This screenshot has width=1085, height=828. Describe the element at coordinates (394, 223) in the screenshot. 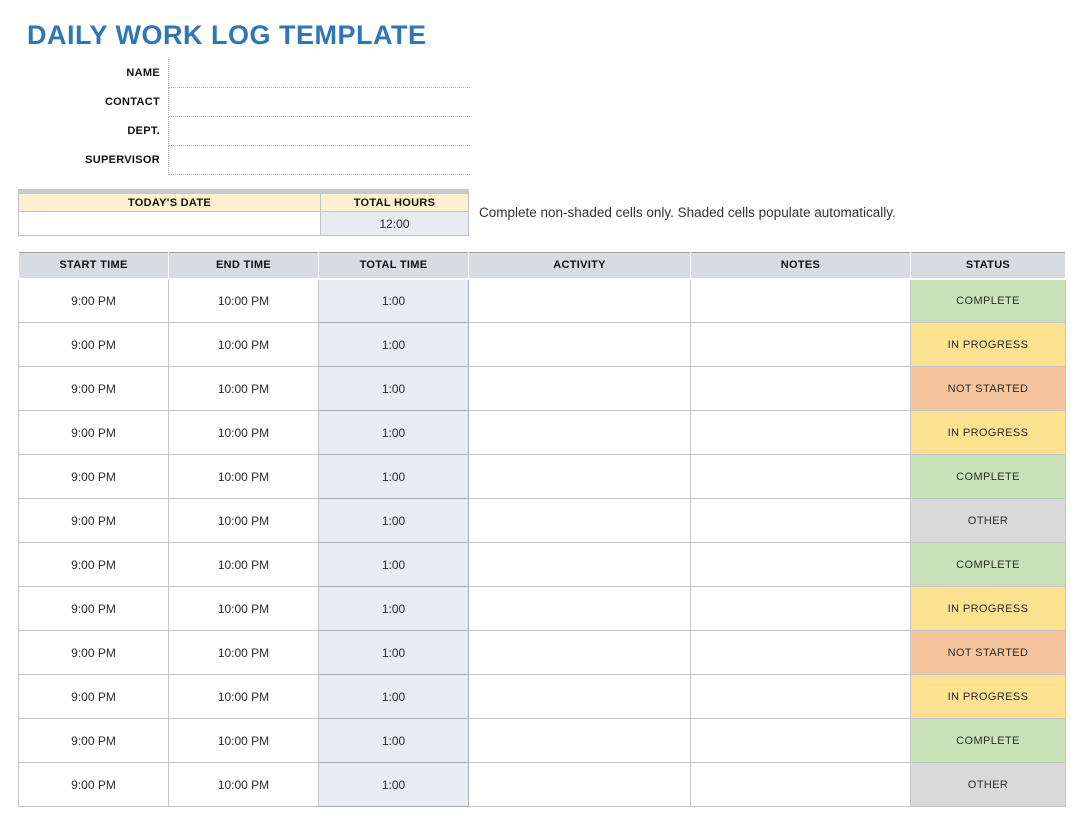

I see `total-hours-cell: 12:00` at that location.